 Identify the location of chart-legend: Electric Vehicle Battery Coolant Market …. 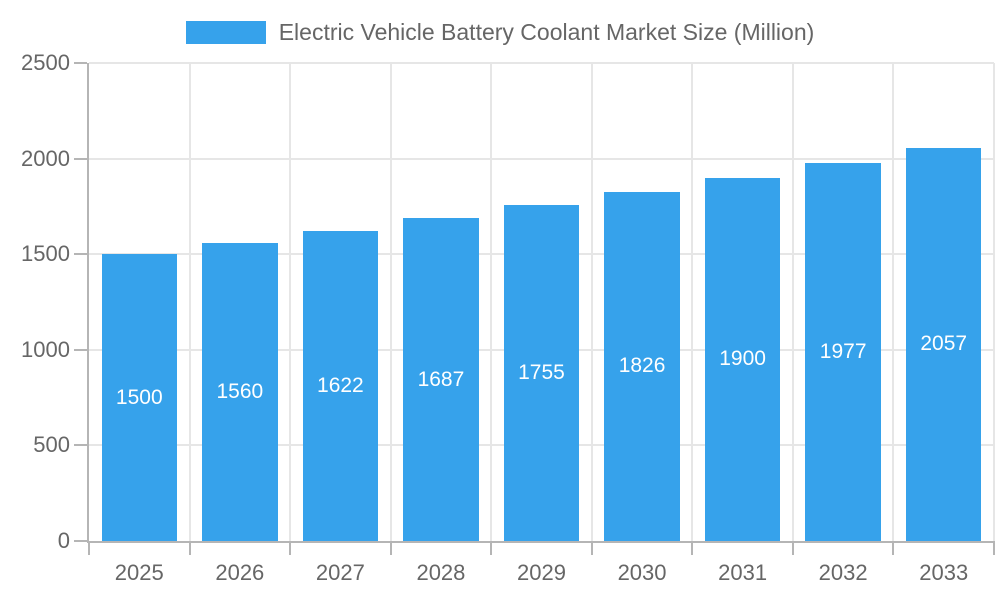
(500, 32).